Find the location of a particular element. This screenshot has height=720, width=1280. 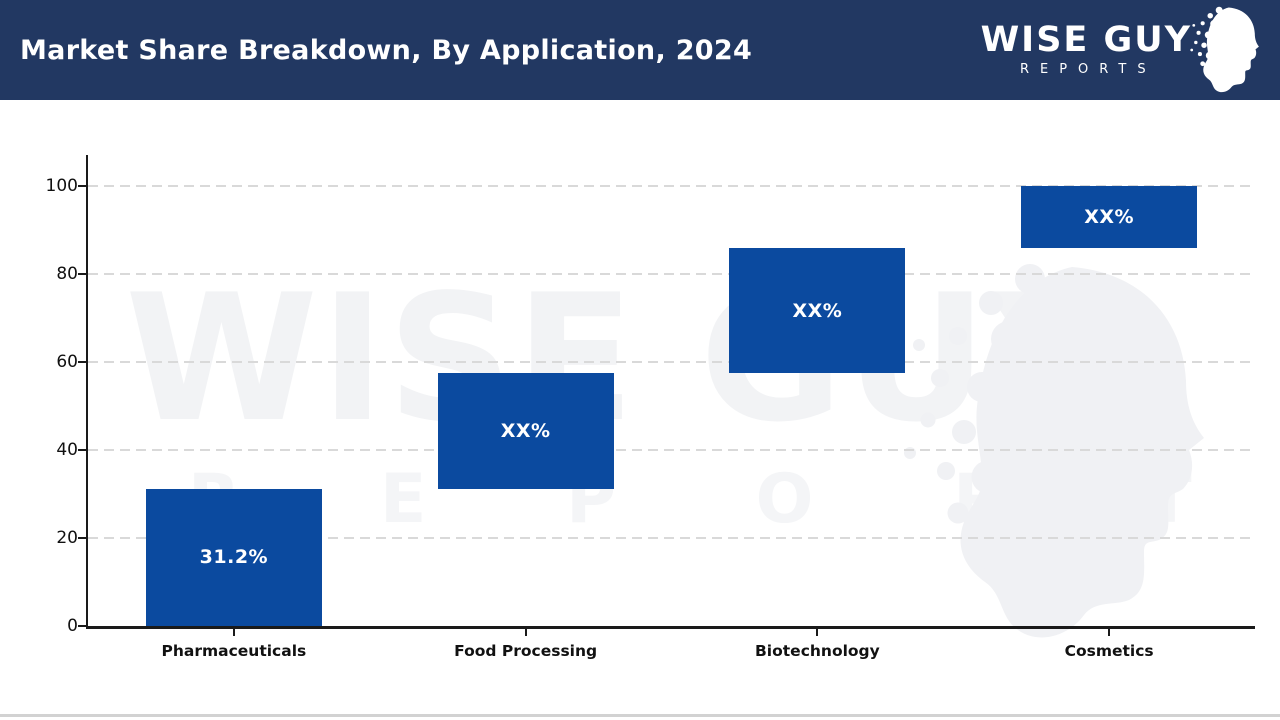

x-category-label: Cosmetics is located at coordinates (1109, 651).